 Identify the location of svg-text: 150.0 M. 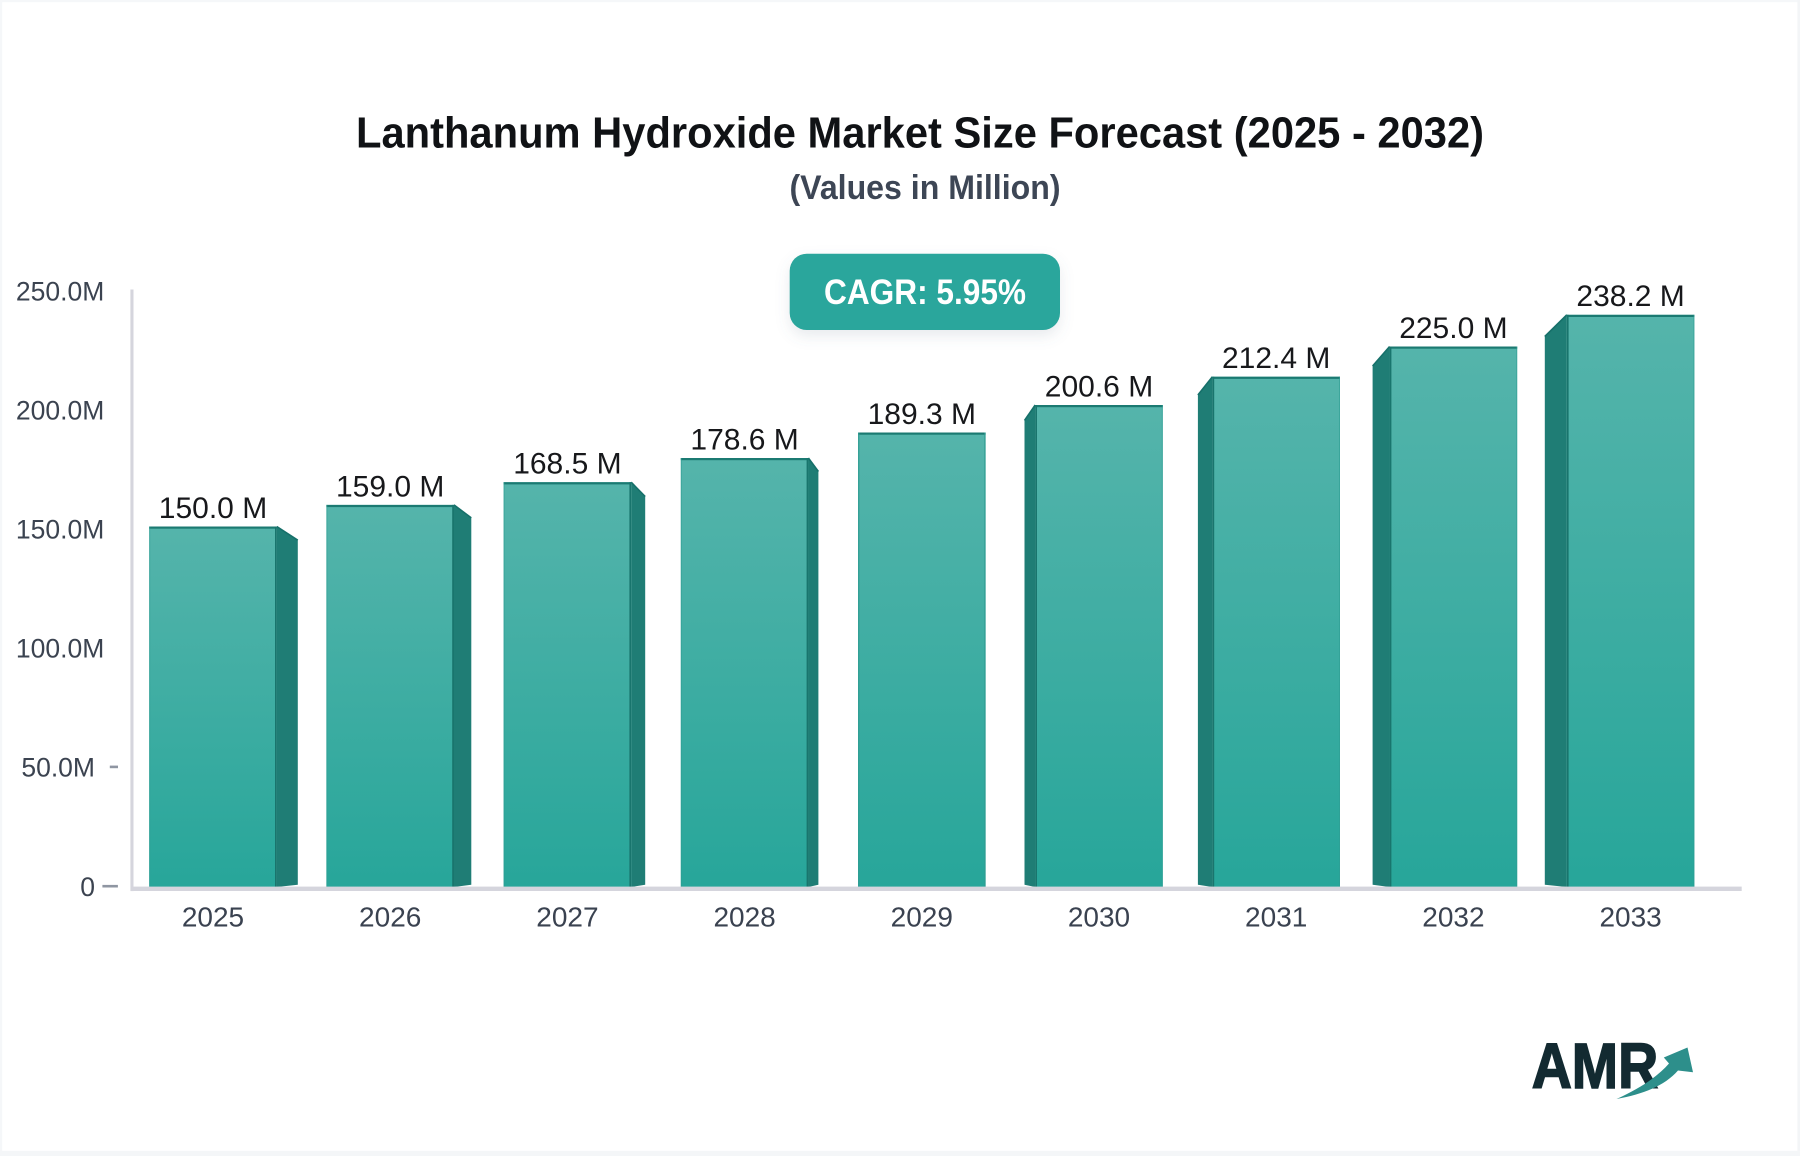
(213, 508).